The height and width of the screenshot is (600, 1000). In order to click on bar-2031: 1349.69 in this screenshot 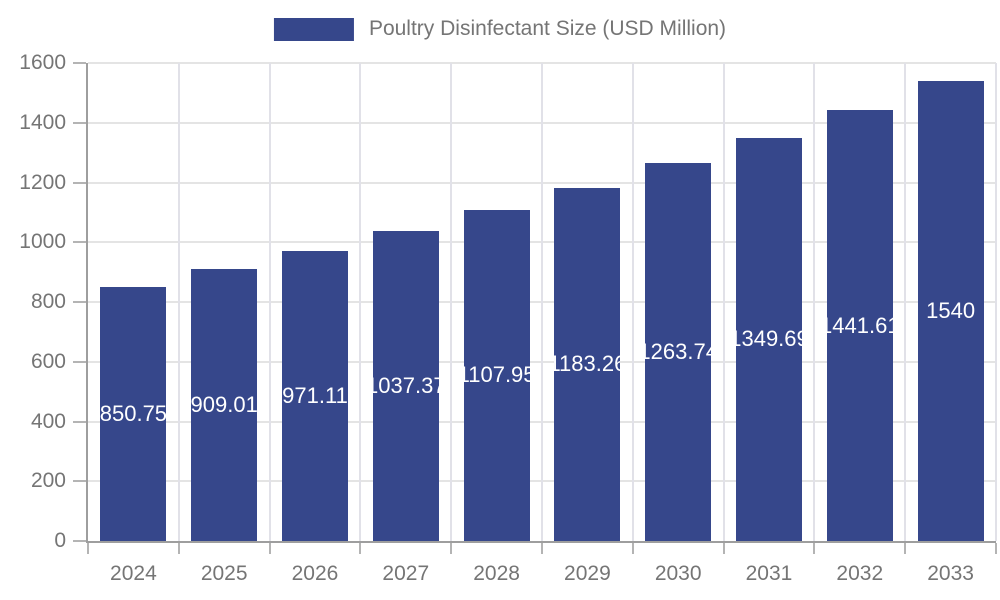, I will do `click(769, 339)`.